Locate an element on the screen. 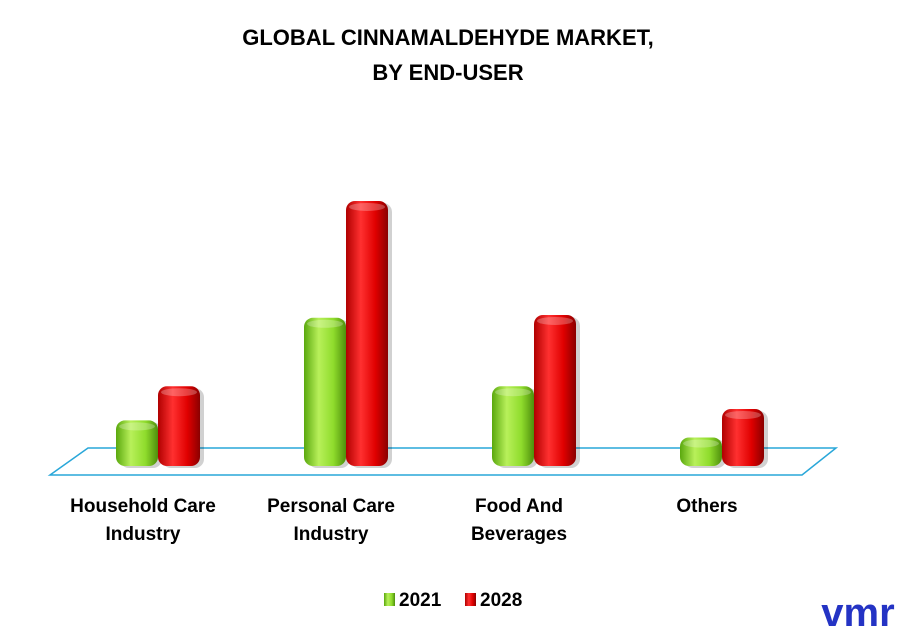 This screenshot has width=897, height=632. chart-title-line-1: GLOBAL CINNAMALDEHYDE MARKET, is located at coordinates (447, 37).